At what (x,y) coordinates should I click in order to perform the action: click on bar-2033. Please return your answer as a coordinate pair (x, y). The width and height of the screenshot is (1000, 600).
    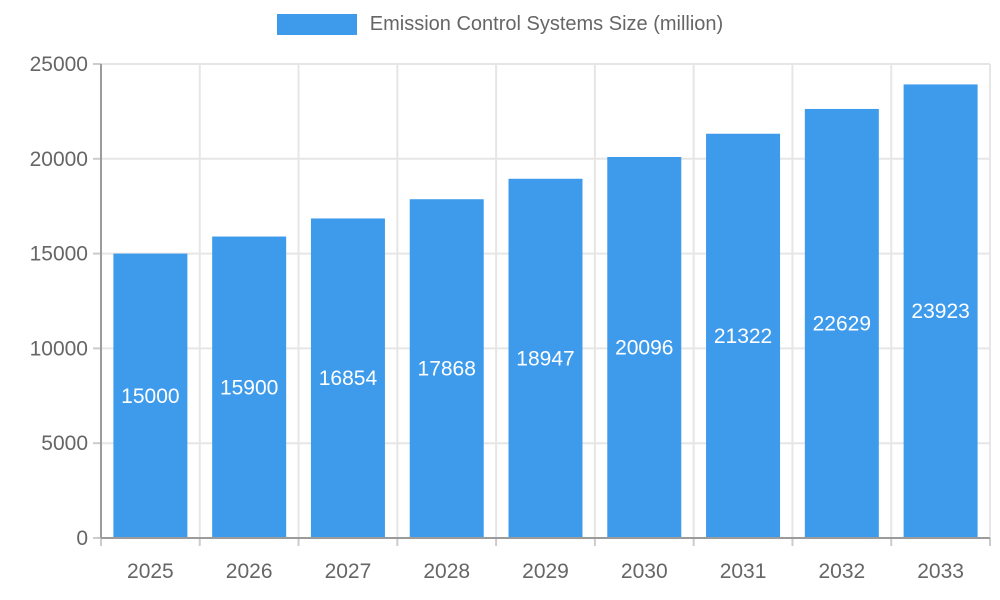
    Looking at the image, I should click on (940, 311).